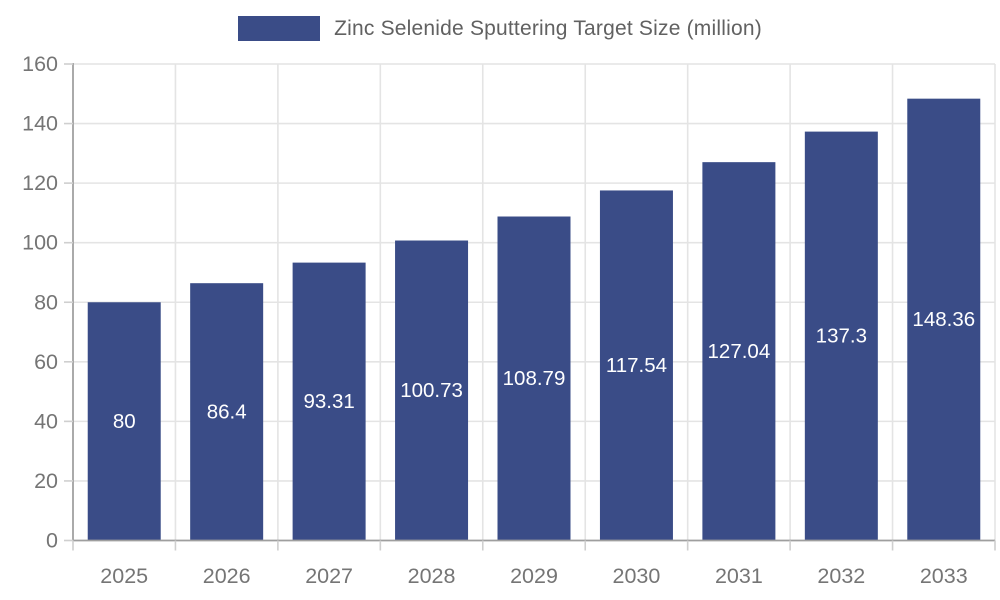 Image resolution: width=1000 pixels, height=600 pixels. I want to click on bar-value-label: 86.4, so click(227, 411).